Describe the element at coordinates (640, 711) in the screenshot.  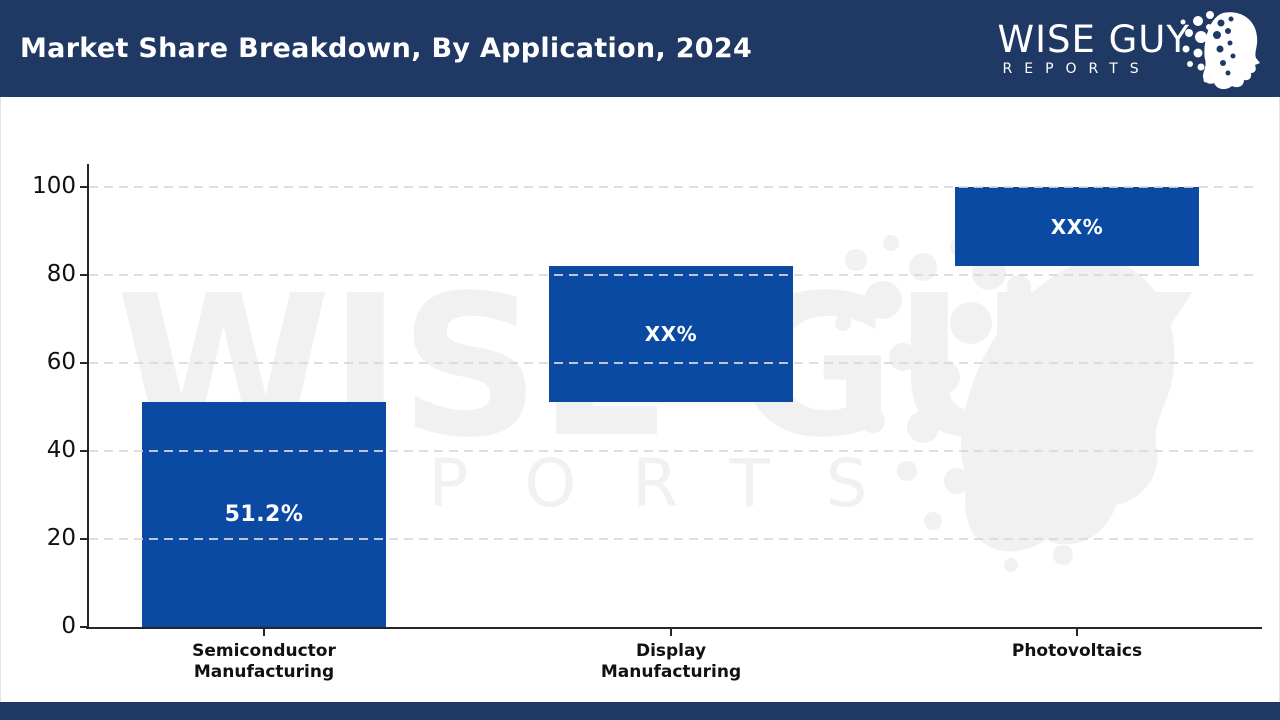
I see `footer-bar` at that location.